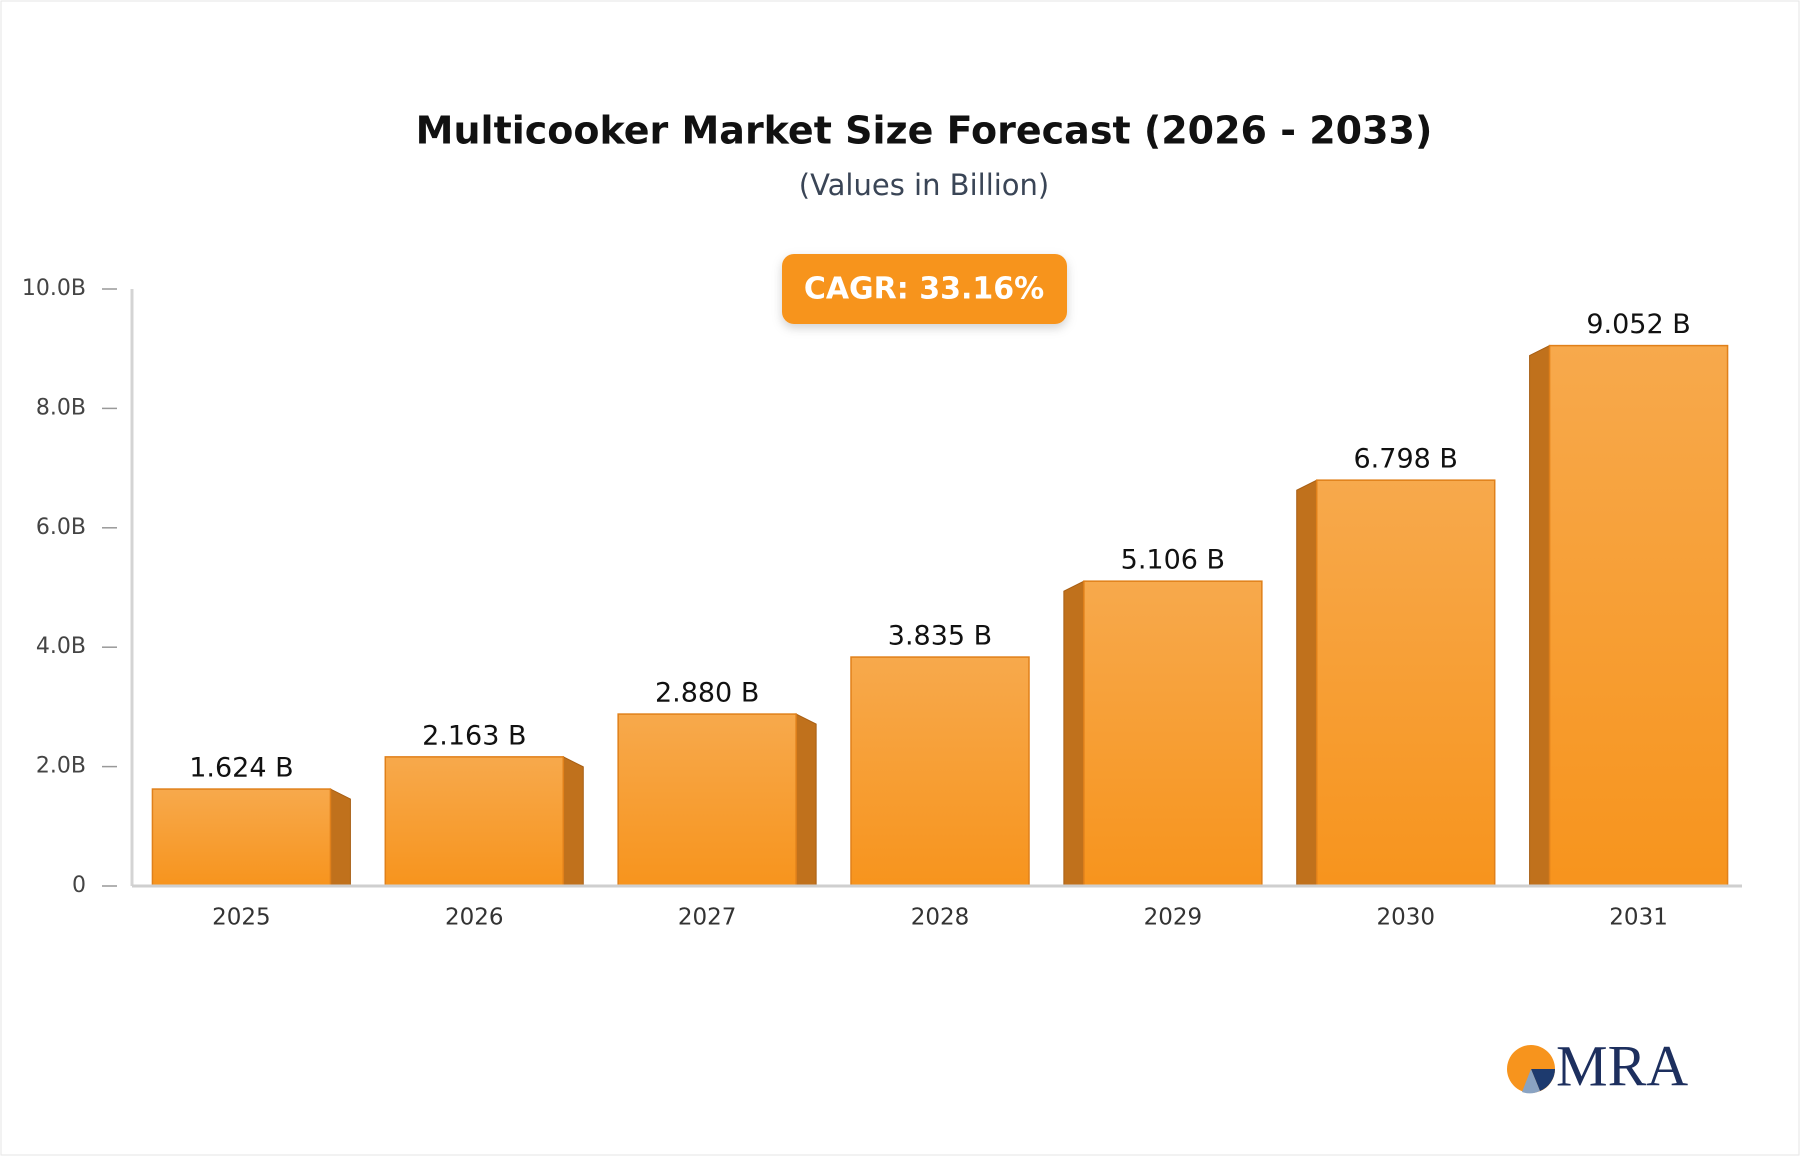  Describe the element at coordinates (940, 918) in the screenshot. I see `x-tick-label: 2028` at that location.